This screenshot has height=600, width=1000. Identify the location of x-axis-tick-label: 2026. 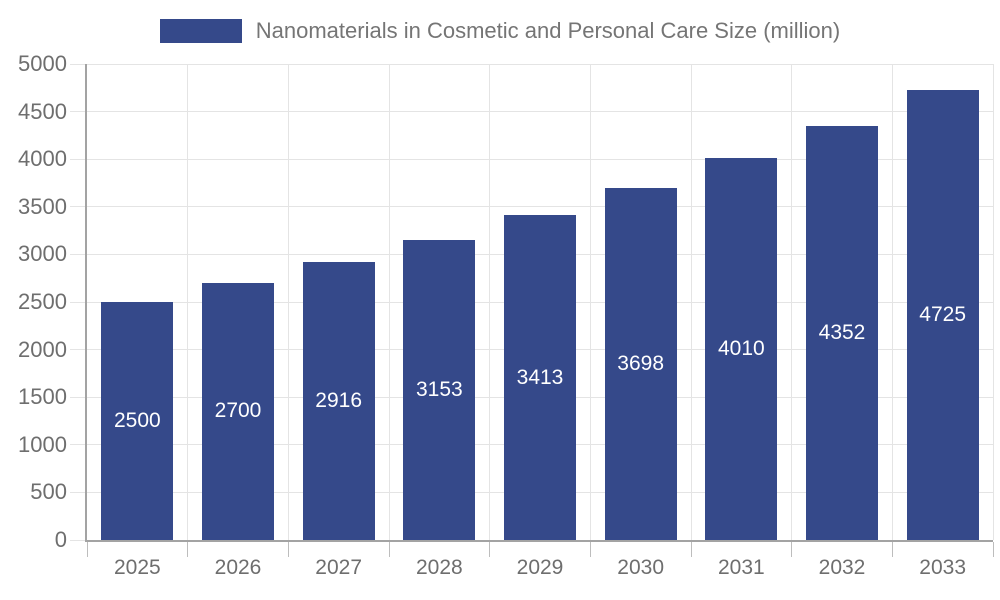
(238, 567).